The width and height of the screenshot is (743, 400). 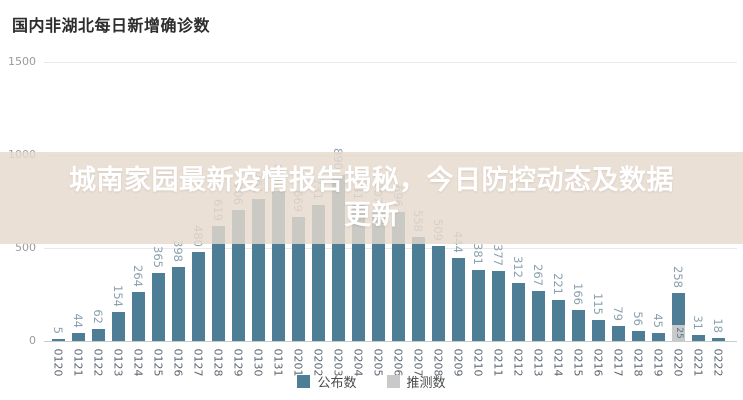 I want to click on bar-value-label: 79, so click(x=618, y=313).